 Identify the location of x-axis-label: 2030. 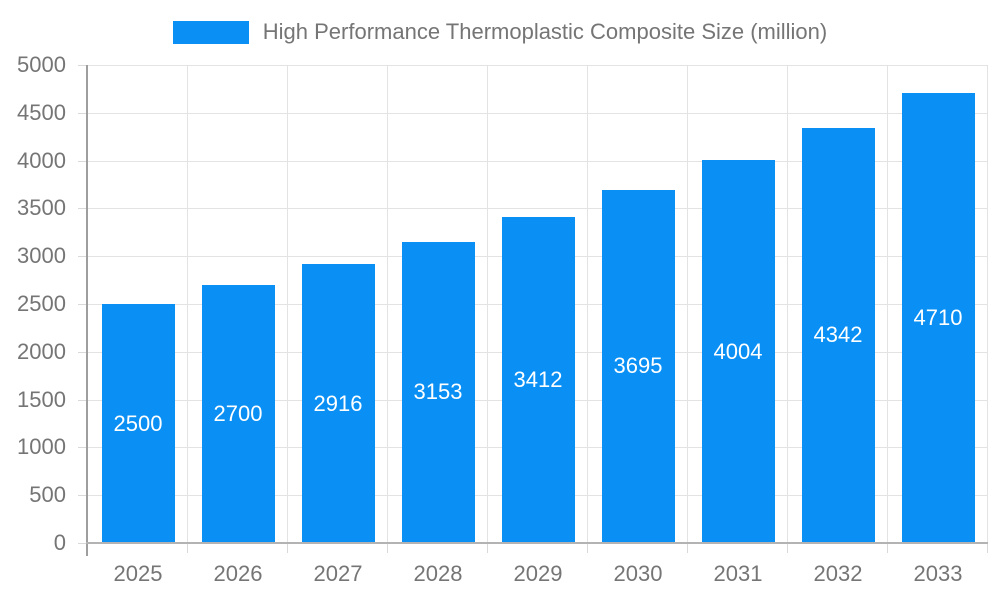
(638, 573).